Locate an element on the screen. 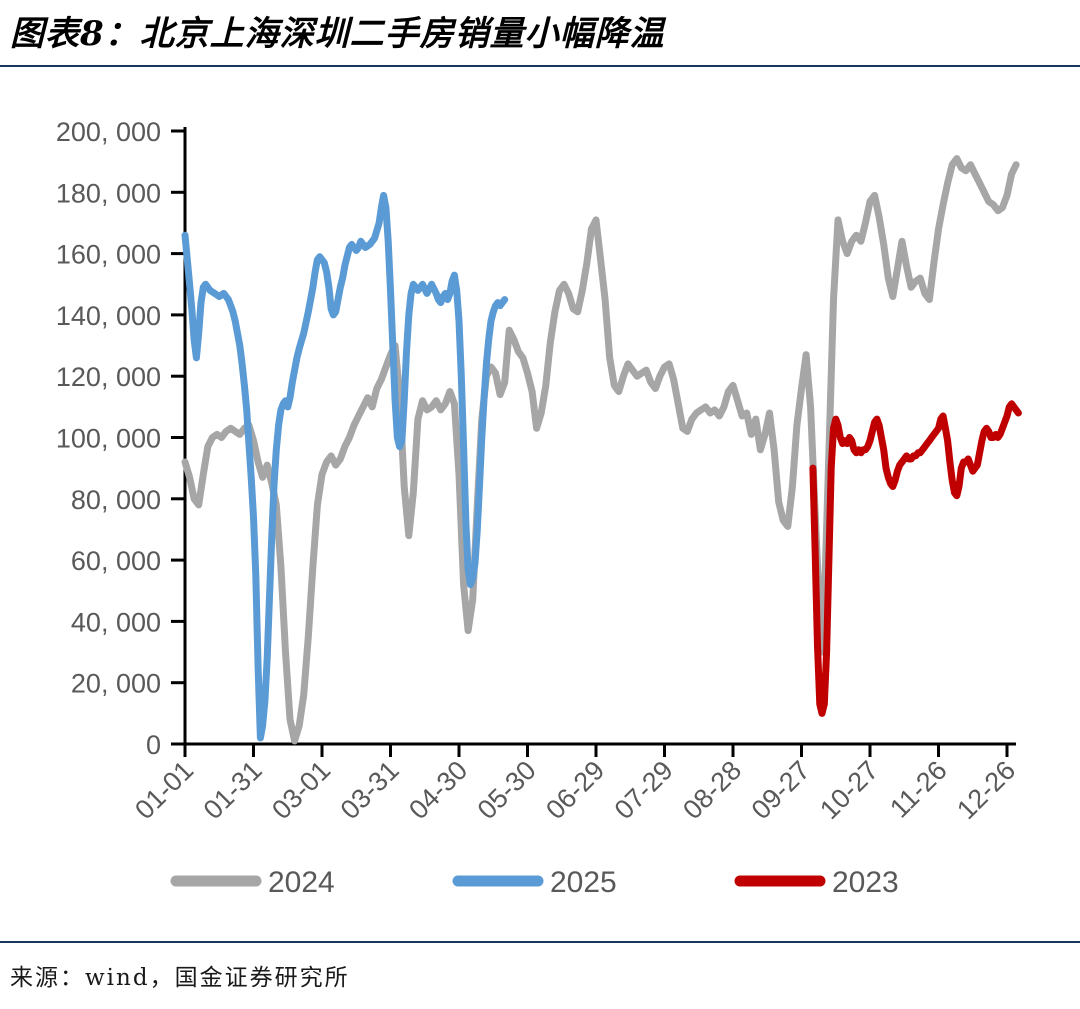 This screenshot has height=1009, width=1080. x-tick-label: 08-28 is located at coordinates (712, 790).